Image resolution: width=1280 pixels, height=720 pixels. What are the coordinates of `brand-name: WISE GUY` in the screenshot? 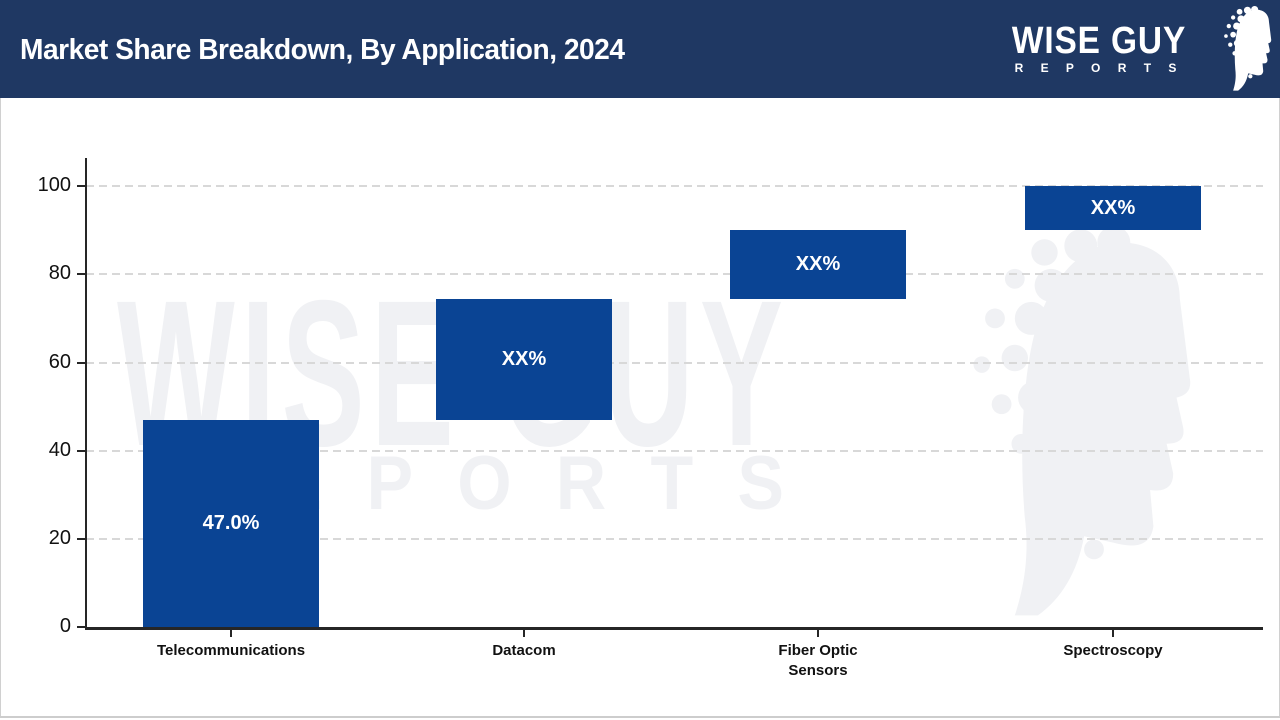 It's located at (1099, 41).